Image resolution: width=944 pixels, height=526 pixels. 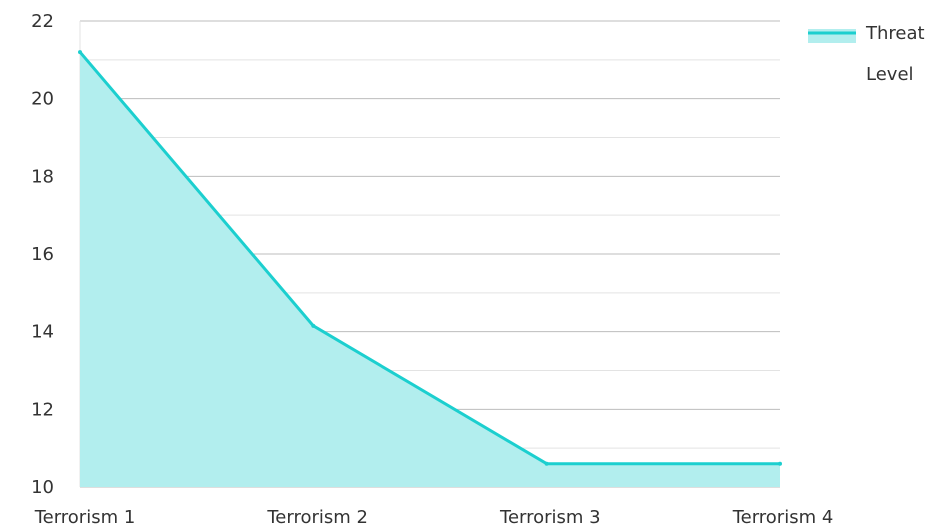 What do you see at coordinates (42, 21) in the screenshot?
I see `y-tick-label: 22` at bounding box center [42, 21].